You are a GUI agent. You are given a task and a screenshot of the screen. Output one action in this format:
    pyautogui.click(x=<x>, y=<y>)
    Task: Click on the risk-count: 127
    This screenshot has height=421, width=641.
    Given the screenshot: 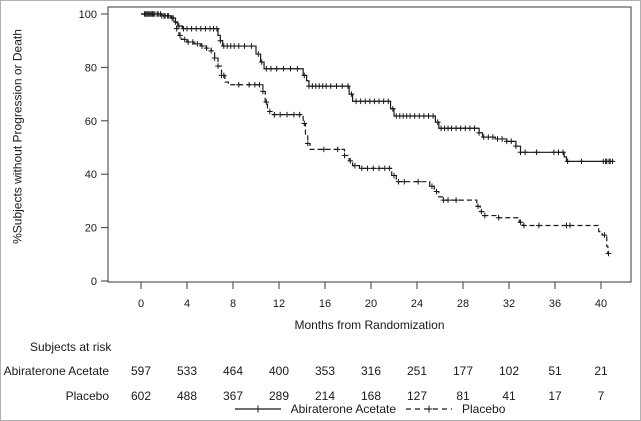 What is the action you would take?
    pyautogui.click(x=417, y=396)
    